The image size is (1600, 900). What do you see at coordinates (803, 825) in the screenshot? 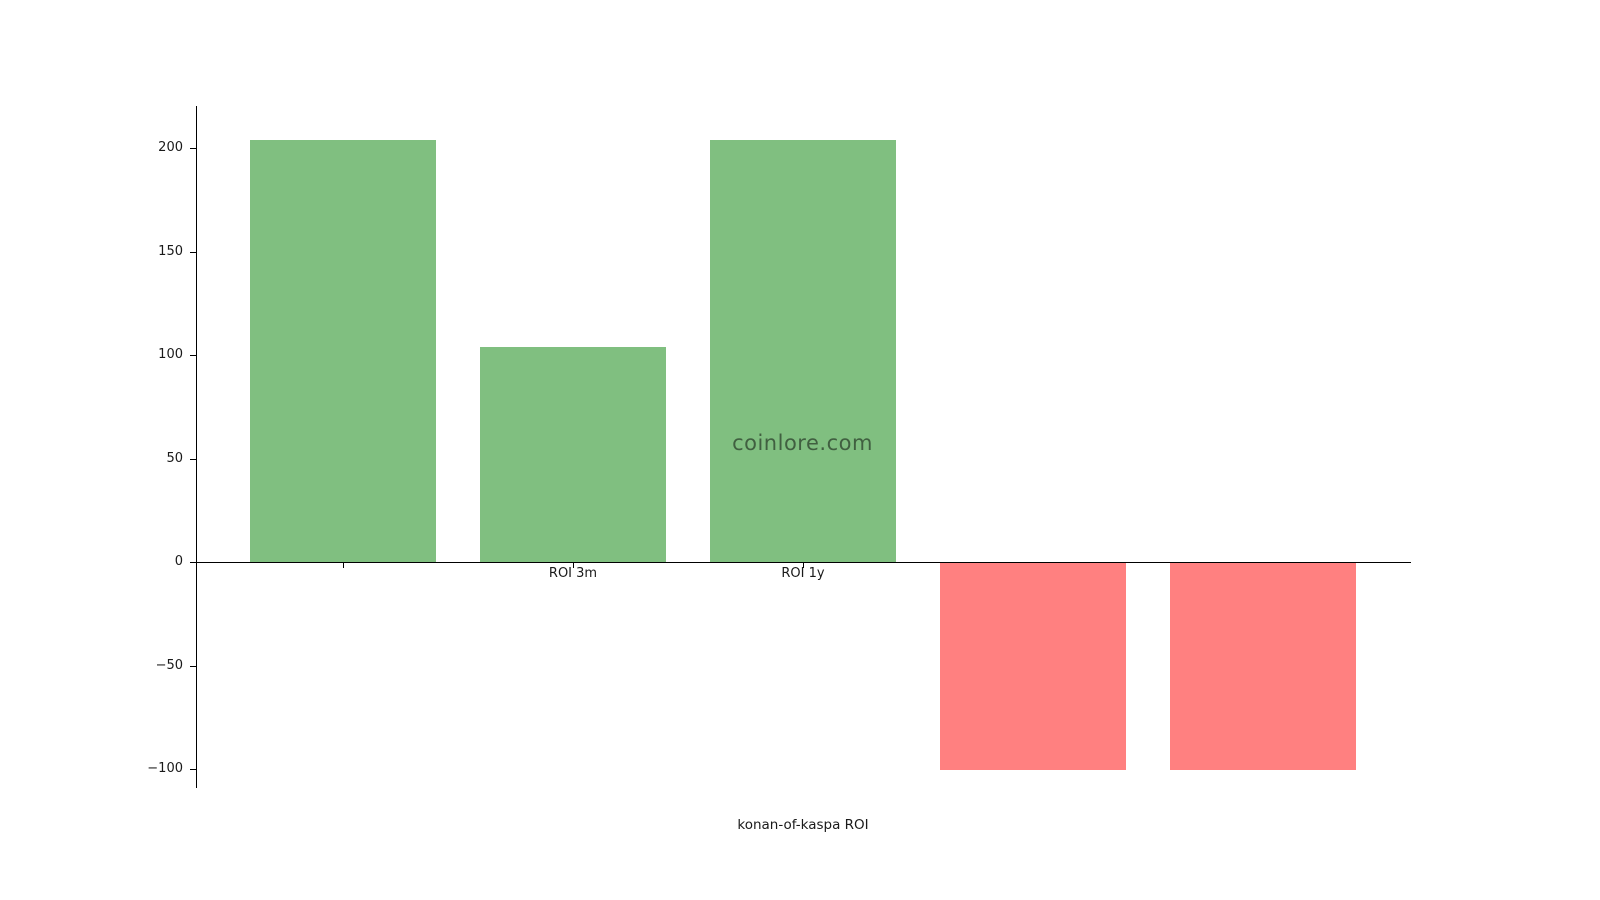
I see `x-axis-label: konan-of-kaspa ROI` at bounding box center [803, 825].